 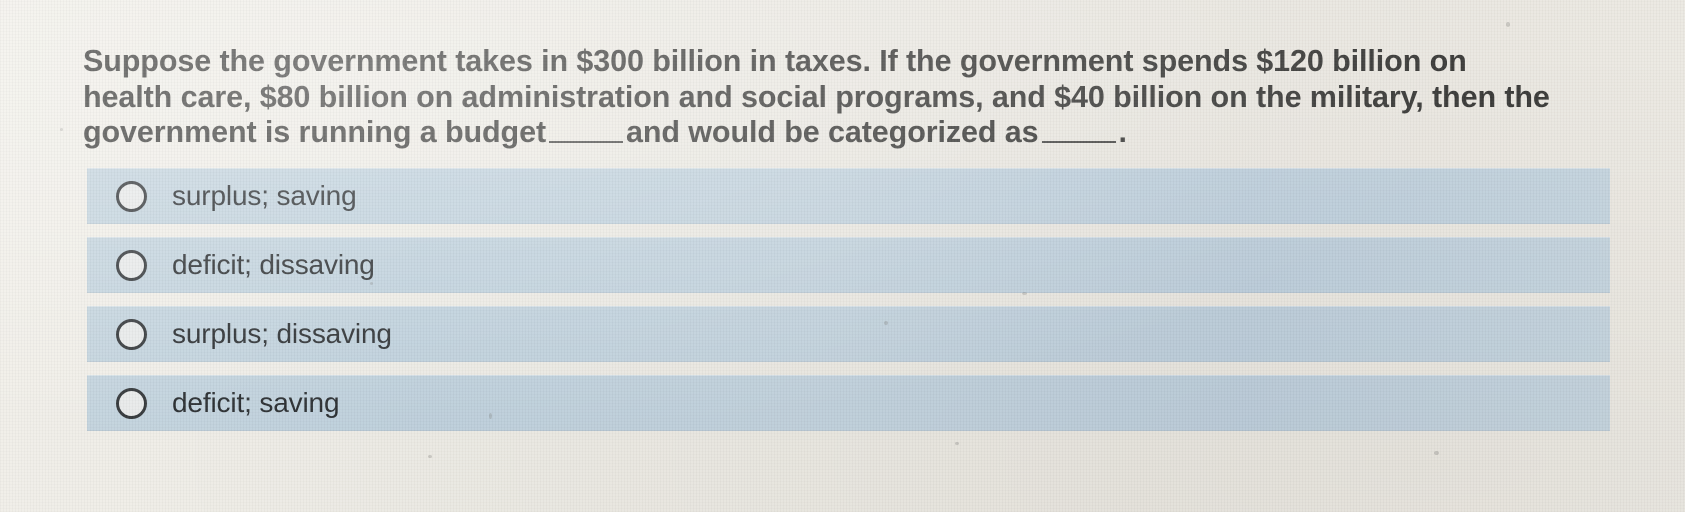 What do you see at coordinates (282, 333) in the screenshot?
I see `answer-option-c-label: surplus; dissaving` at bounding box center [282, 333].